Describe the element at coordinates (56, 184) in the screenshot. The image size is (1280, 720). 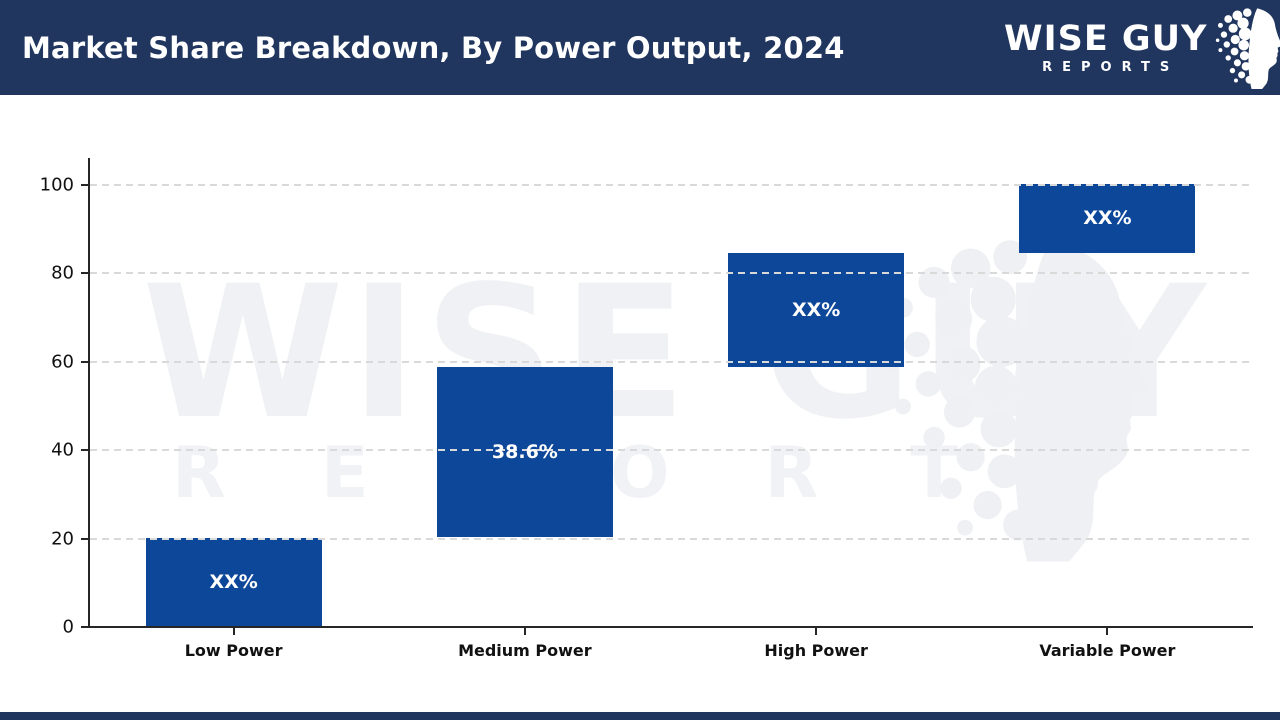
I see `y-tick-label: 100` at that location.